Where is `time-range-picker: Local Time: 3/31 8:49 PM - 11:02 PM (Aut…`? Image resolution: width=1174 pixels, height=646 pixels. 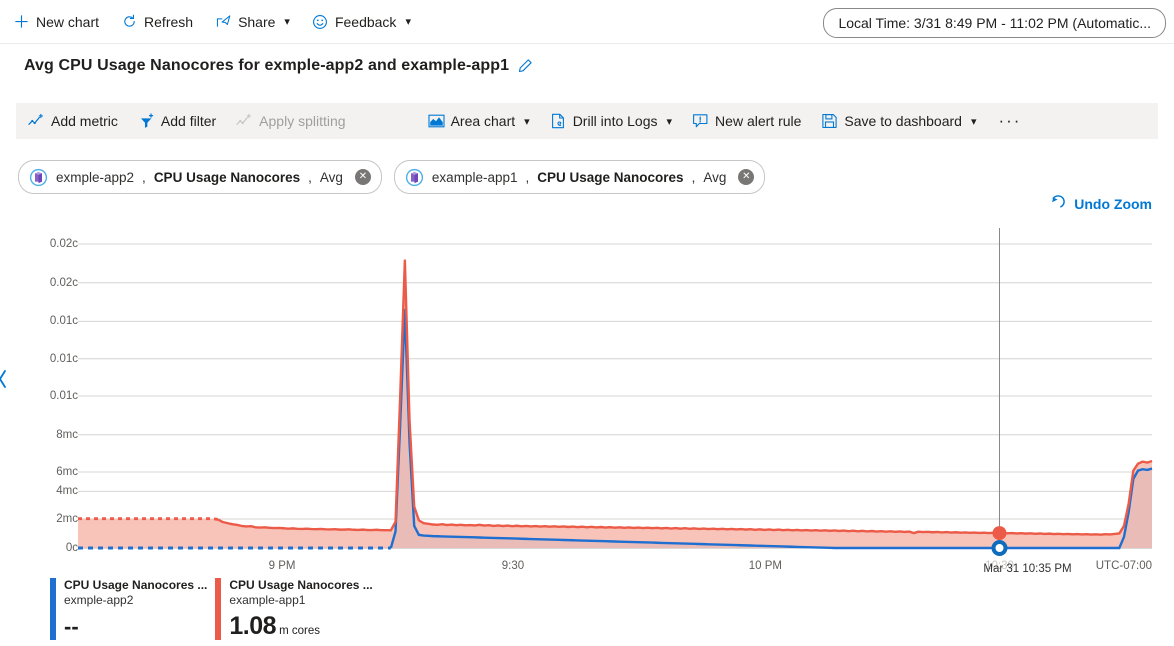
time-range-picker: Local Time: 3/31 8:49 PM - 11:02 PM (Aut… is located at coordinates (994, 23).